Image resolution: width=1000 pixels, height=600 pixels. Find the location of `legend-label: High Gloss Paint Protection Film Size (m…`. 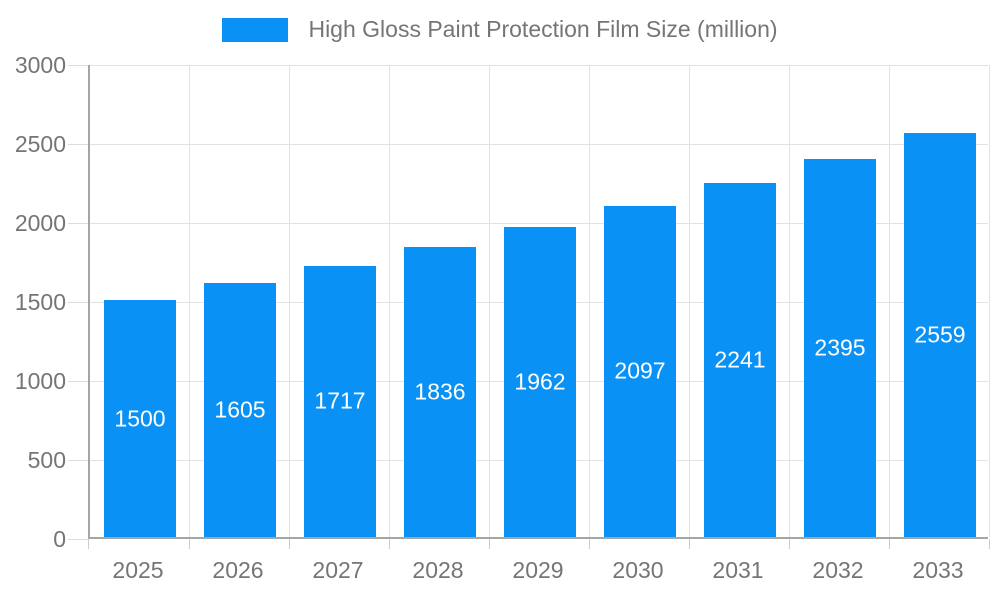

legend-label: High Gloss Paint Protection Film Size (m… is located at coordinates (543, 29).